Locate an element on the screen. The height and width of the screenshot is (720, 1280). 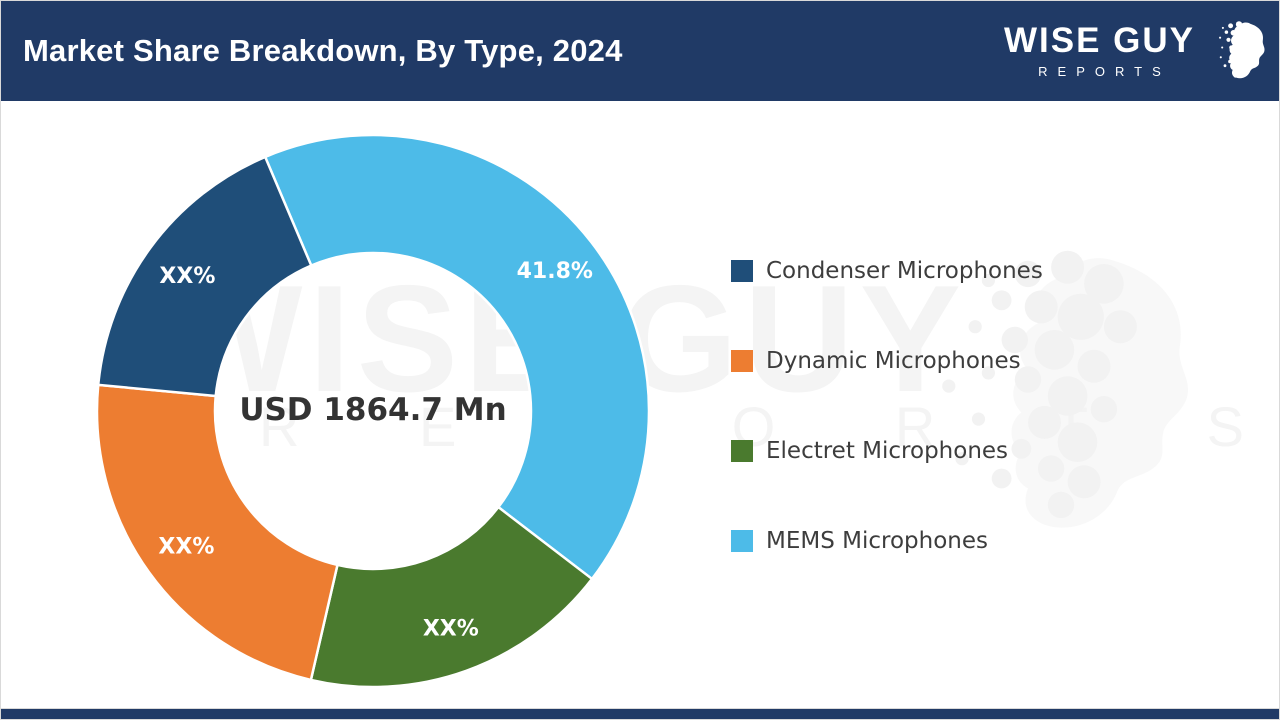
logo-text: WISE GUY REPORTS is located at coordinates (1099, 51).